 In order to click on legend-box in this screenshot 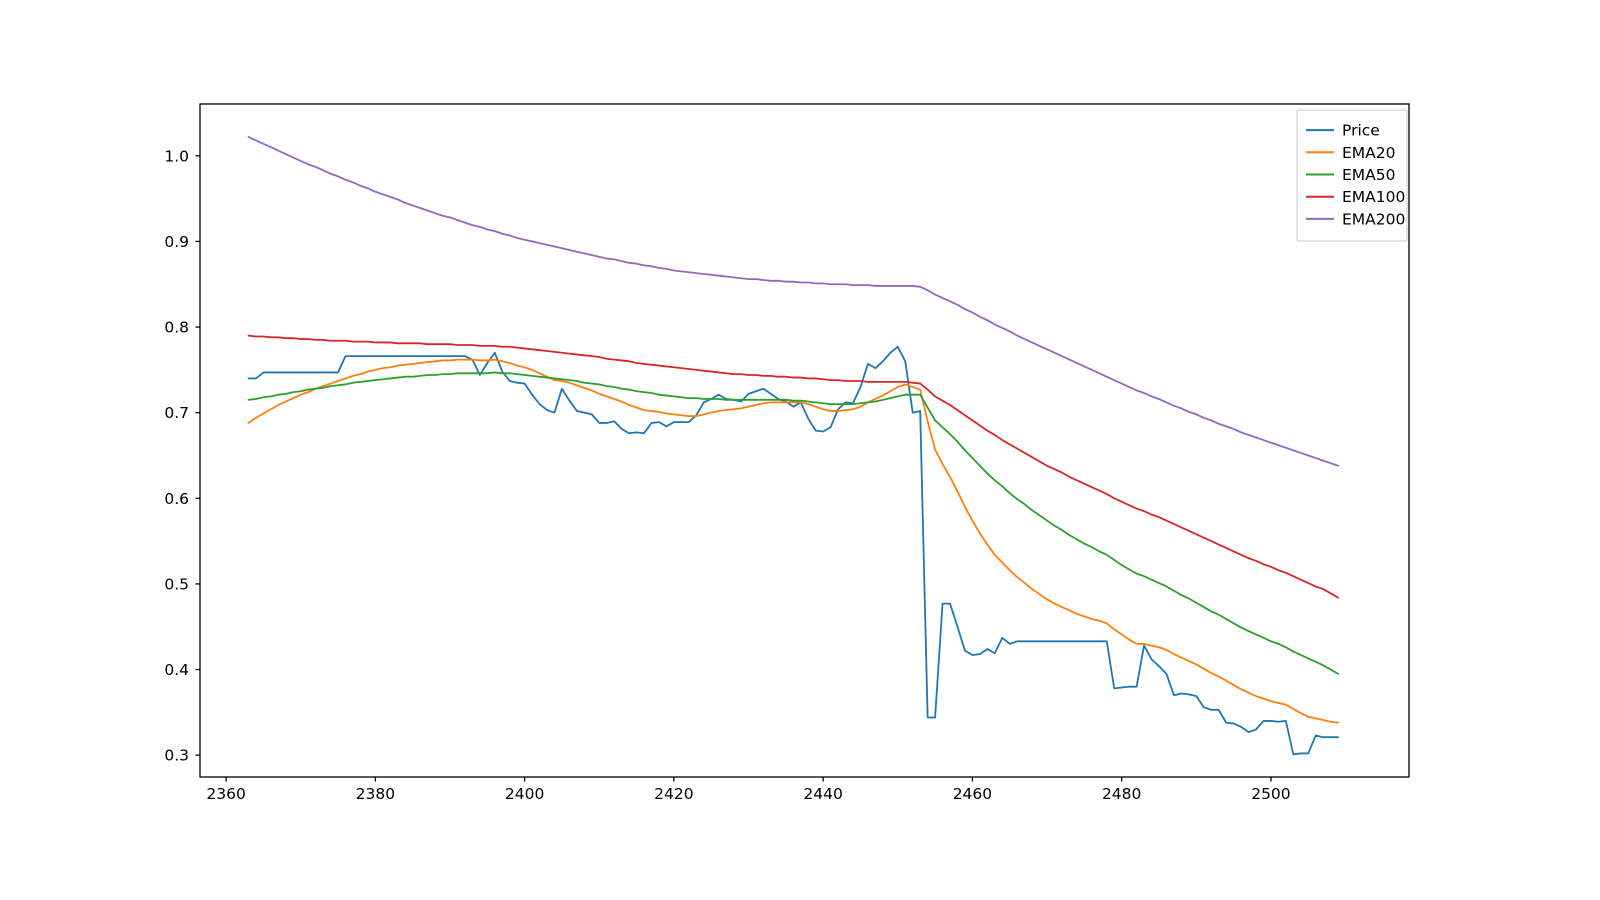, I will do `click(1352, 175)`.